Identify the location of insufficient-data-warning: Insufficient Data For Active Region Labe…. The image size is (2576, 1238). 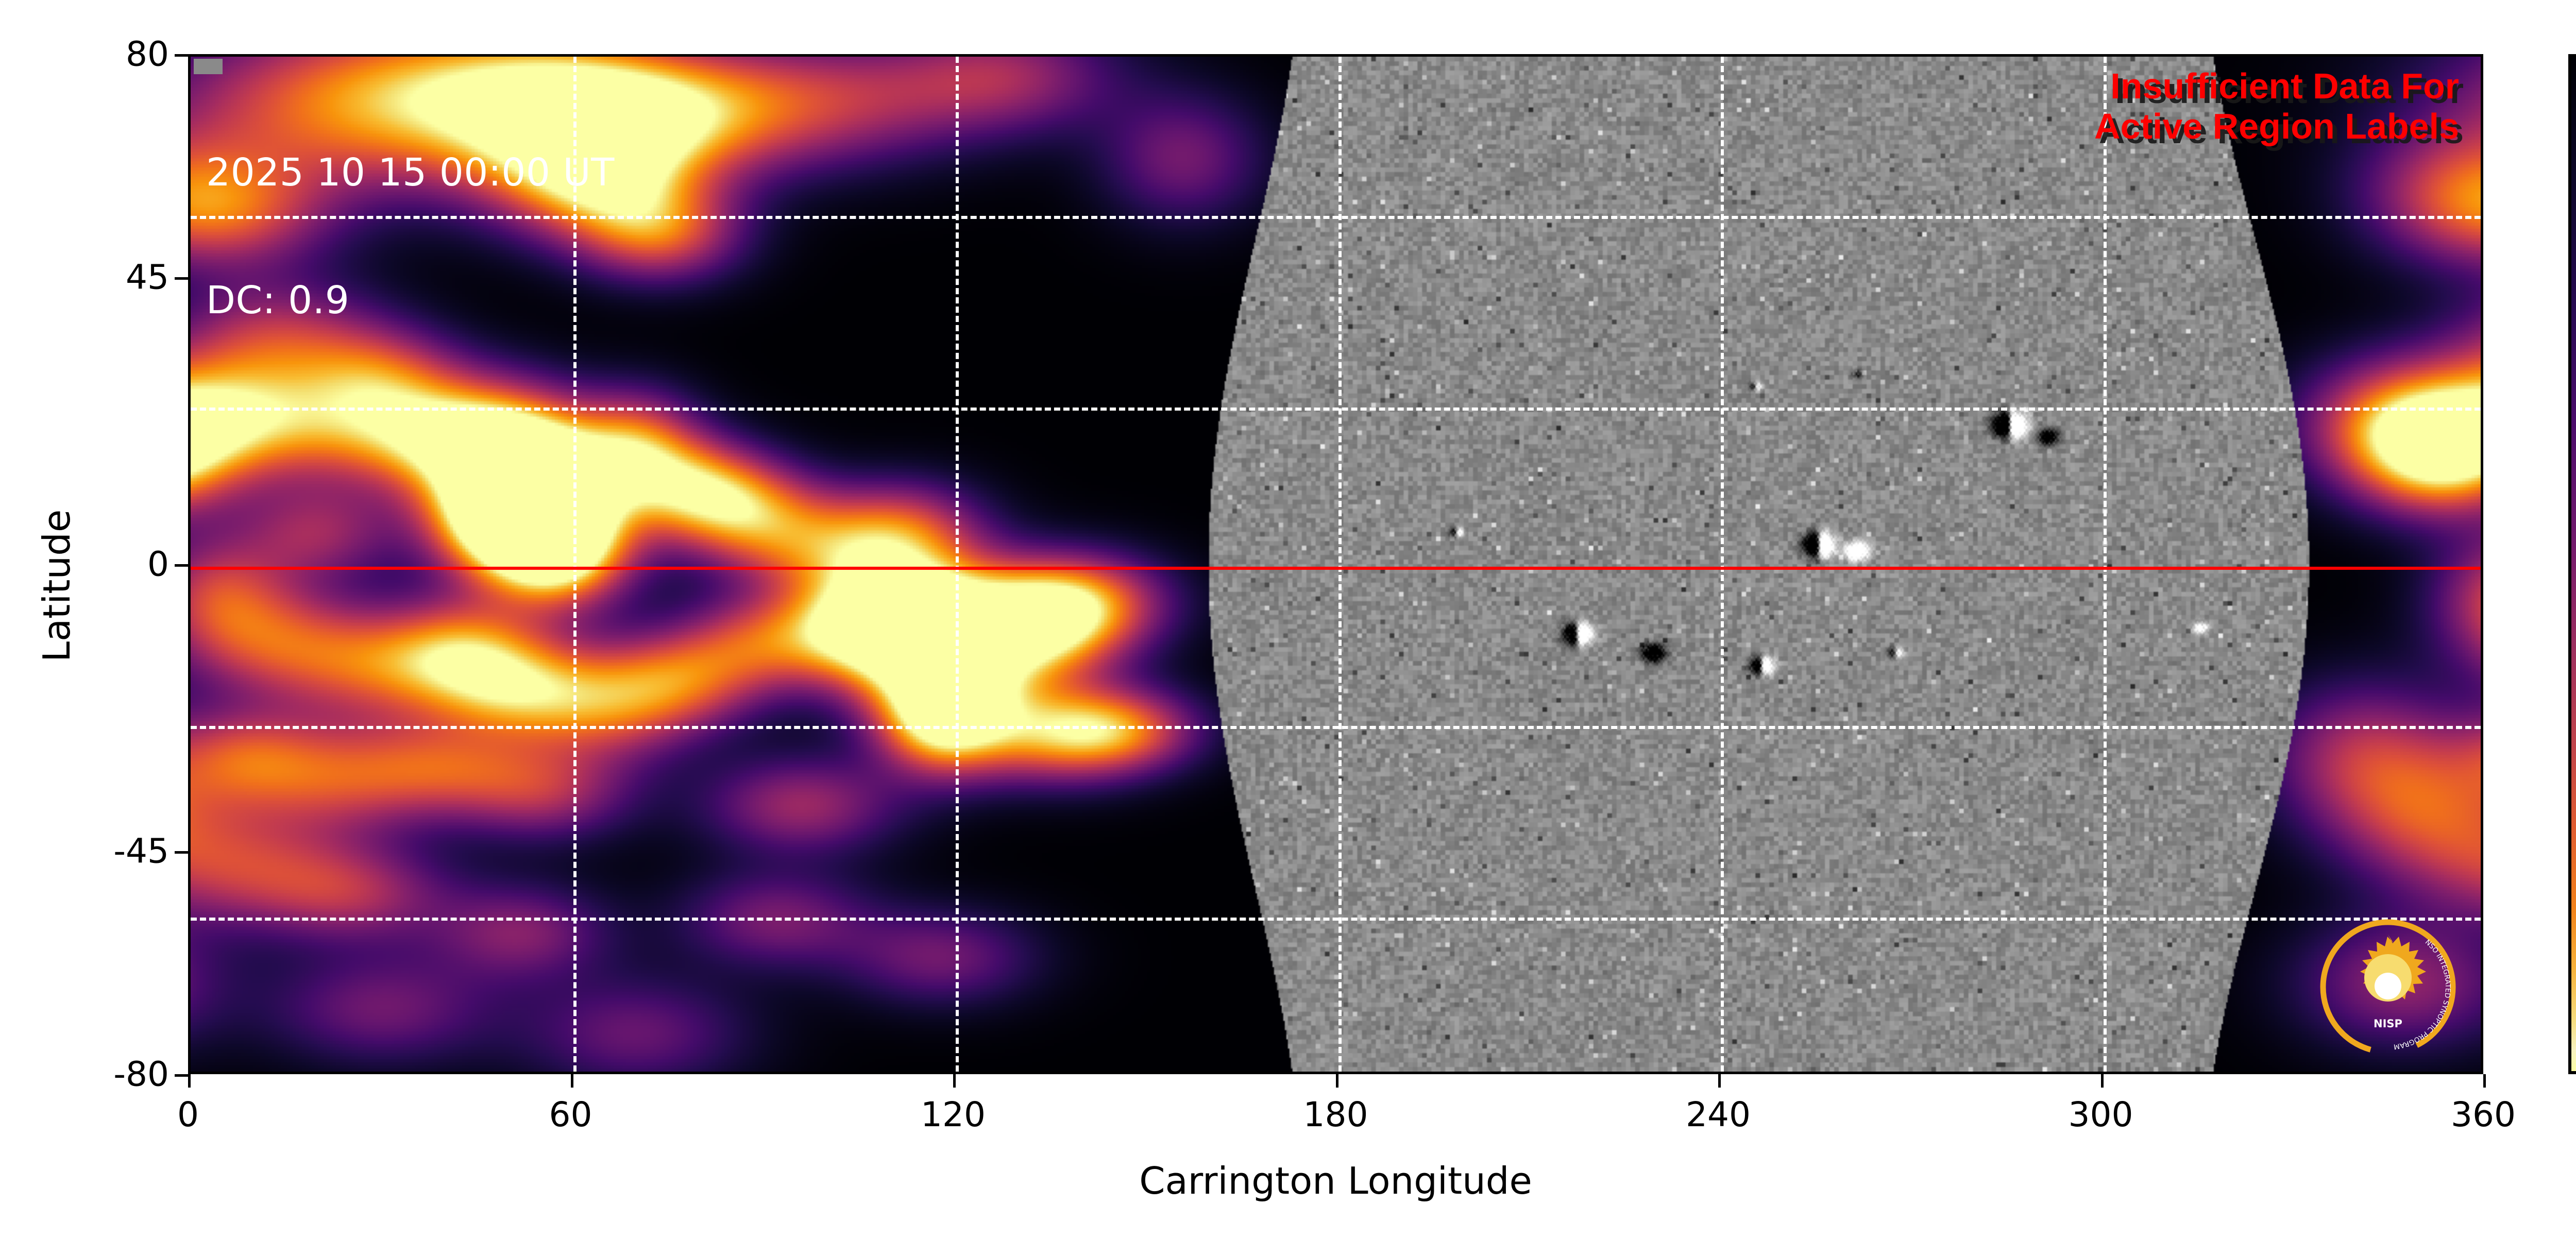
(2276, 106).